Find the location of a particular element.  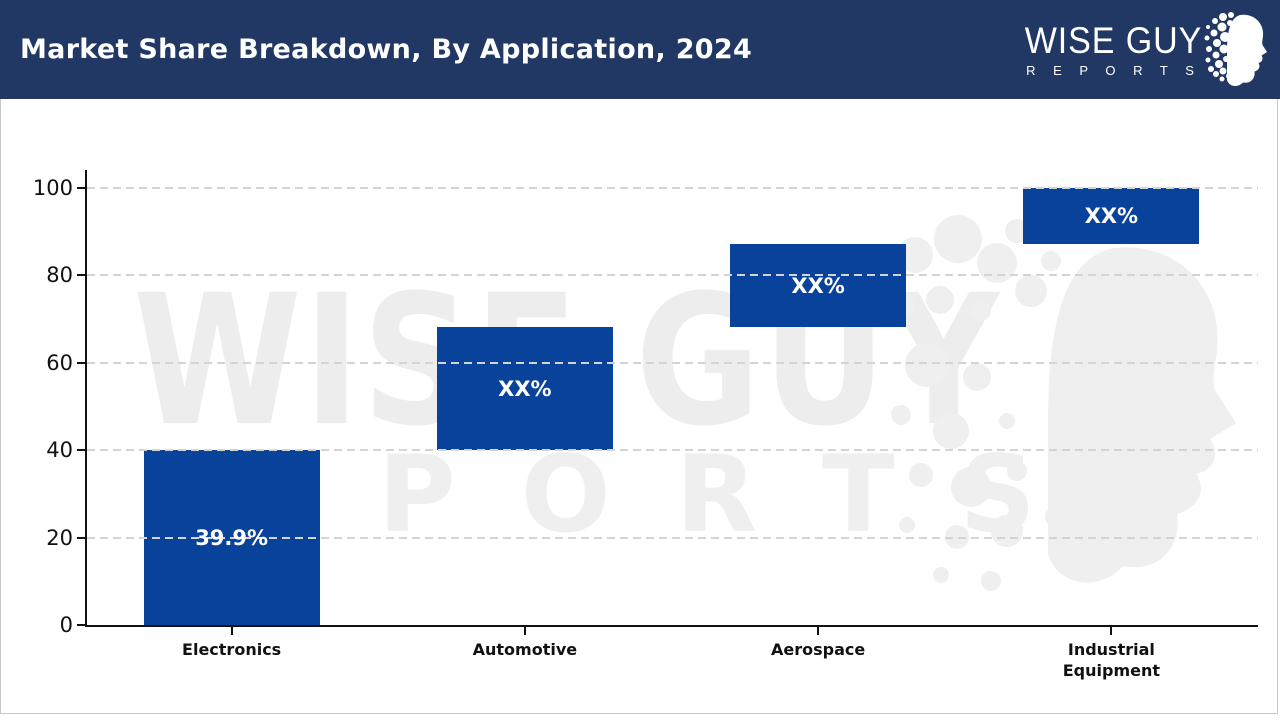

category-label-aerospace: Aerospace is located at coordinates (818, 649).